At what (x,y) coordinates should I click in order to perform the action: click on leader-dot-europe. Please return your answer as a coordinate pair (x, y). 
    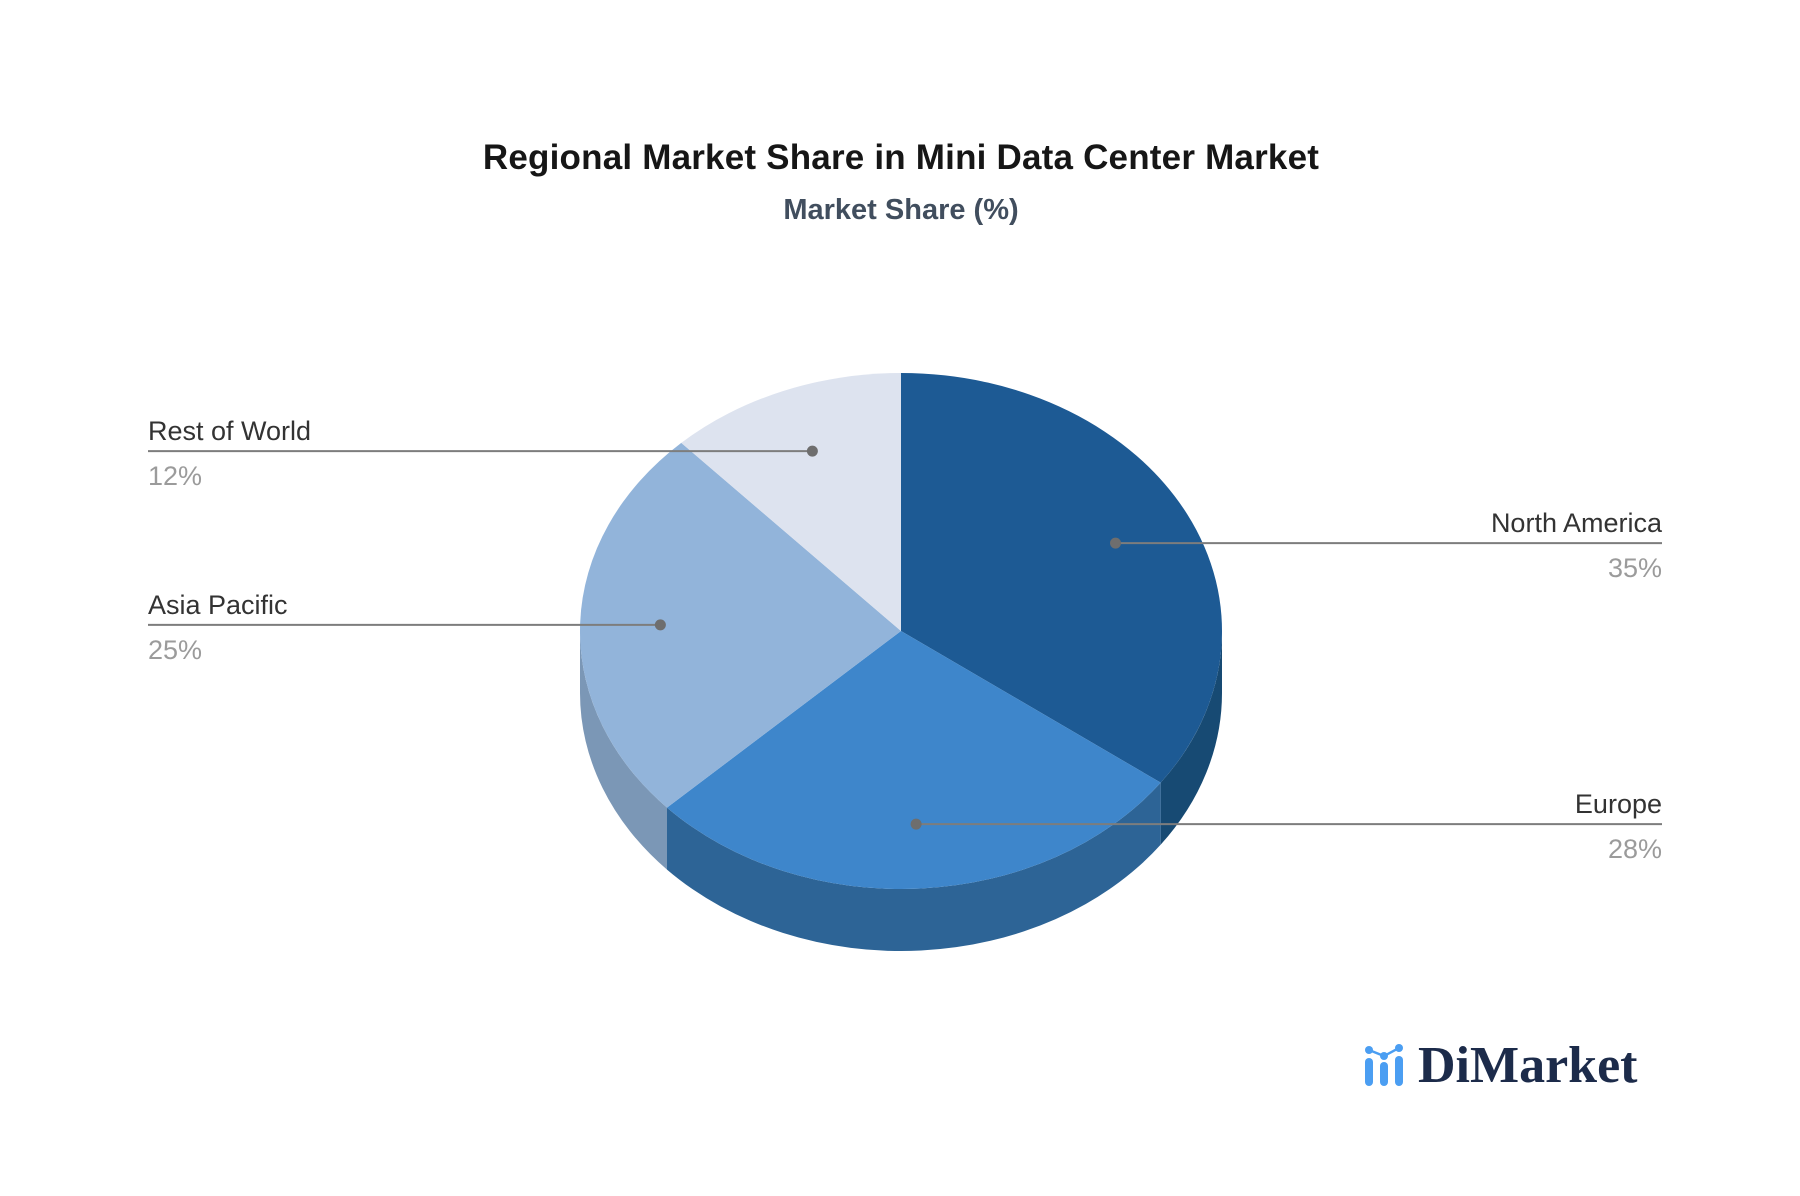
    Looking at the image, I should click on (916, 824).